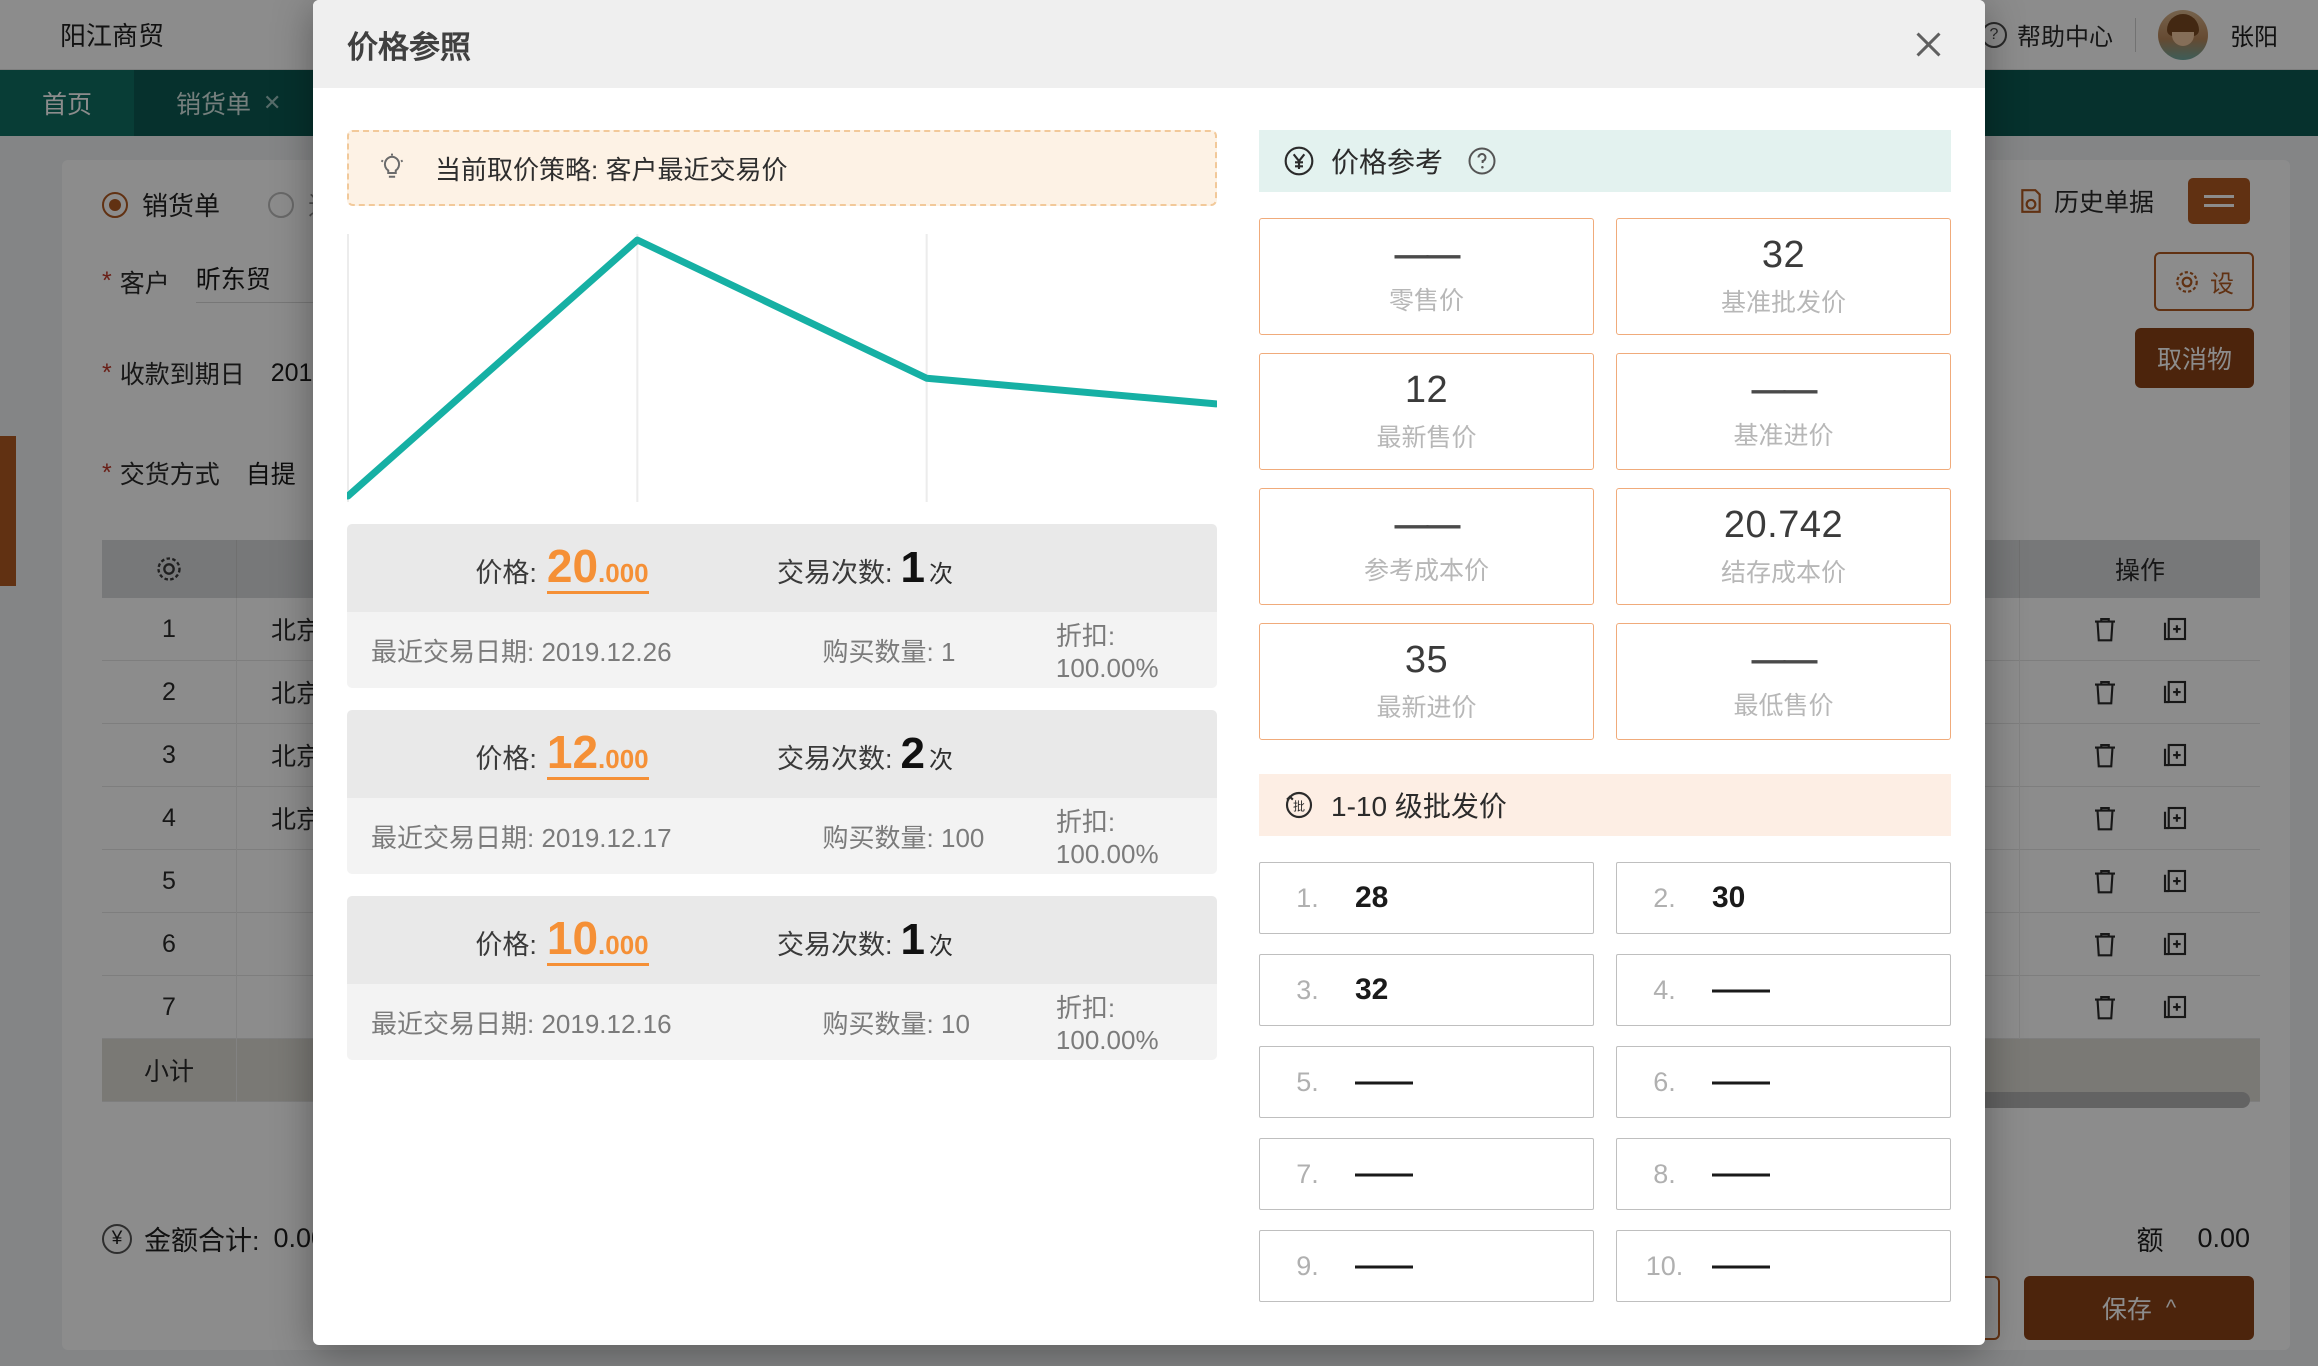  Describe the element at coordinates (169, 692) in the screenshot. I see `cell-index: 2` at that location.